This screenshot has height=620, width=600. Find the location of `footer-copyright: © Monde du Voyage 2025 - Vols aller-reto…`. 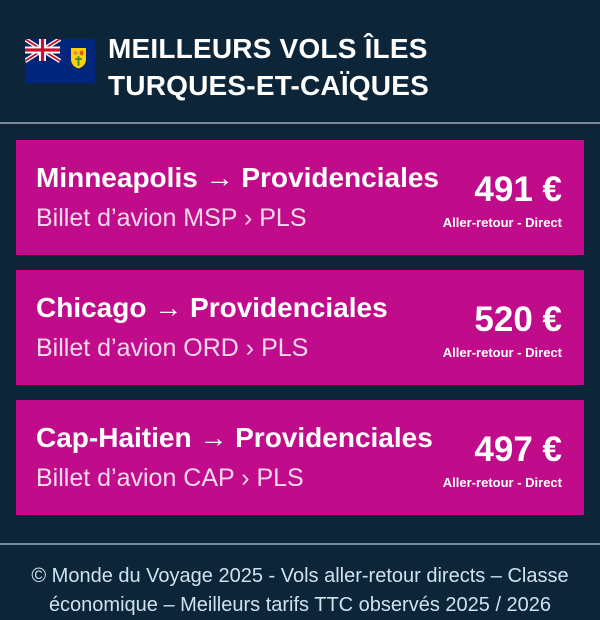

footer-copyright: © Monde du Voyage 2025 - Vols aller-reto… is located at coordinates (300, 591).